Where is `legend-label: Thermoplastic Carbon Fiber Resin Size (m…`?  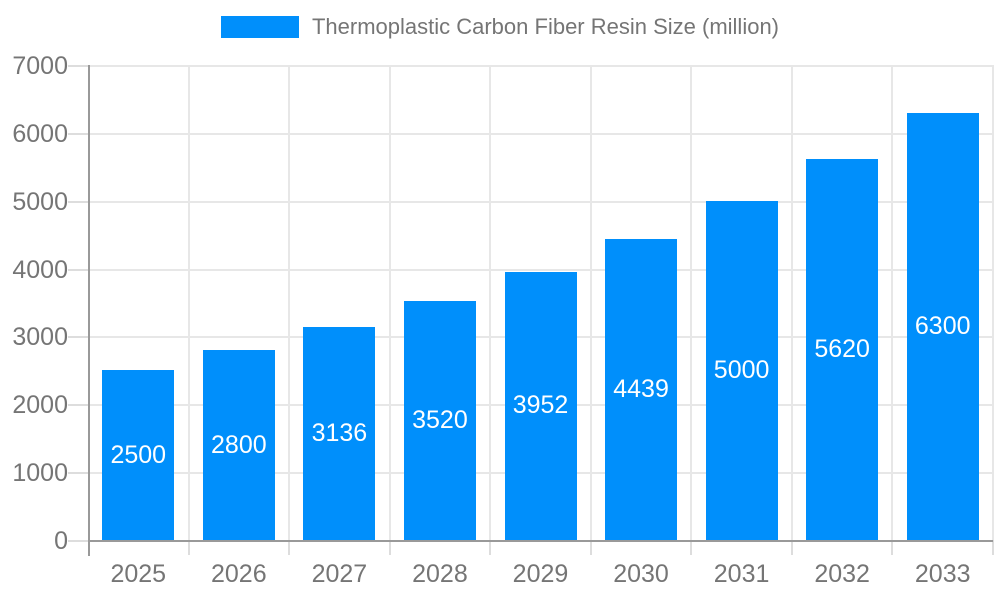
legend-label: Thermoplastic Carbon Fiber Resin Size (m… is located at coordinates (545, 26).